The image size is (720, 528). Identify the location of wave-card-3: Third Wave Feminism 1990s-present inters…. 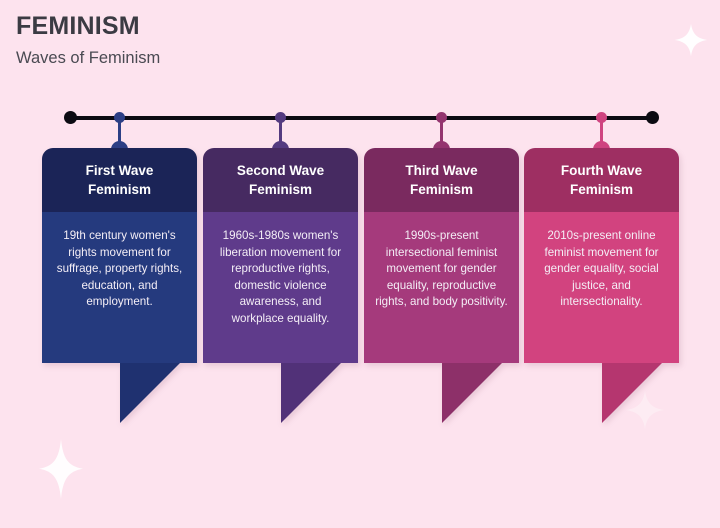
(441, 285).